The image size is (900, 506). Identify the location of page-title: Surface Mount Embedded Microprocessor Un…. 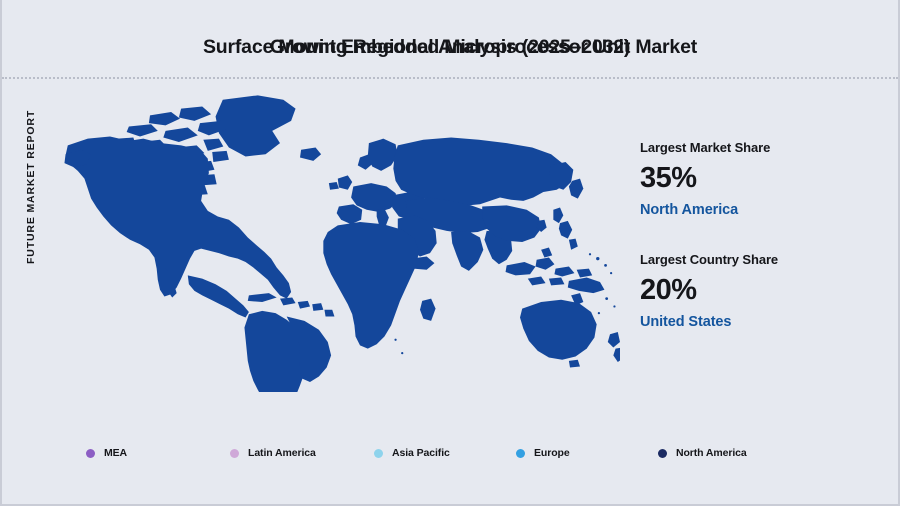
(450, 47).